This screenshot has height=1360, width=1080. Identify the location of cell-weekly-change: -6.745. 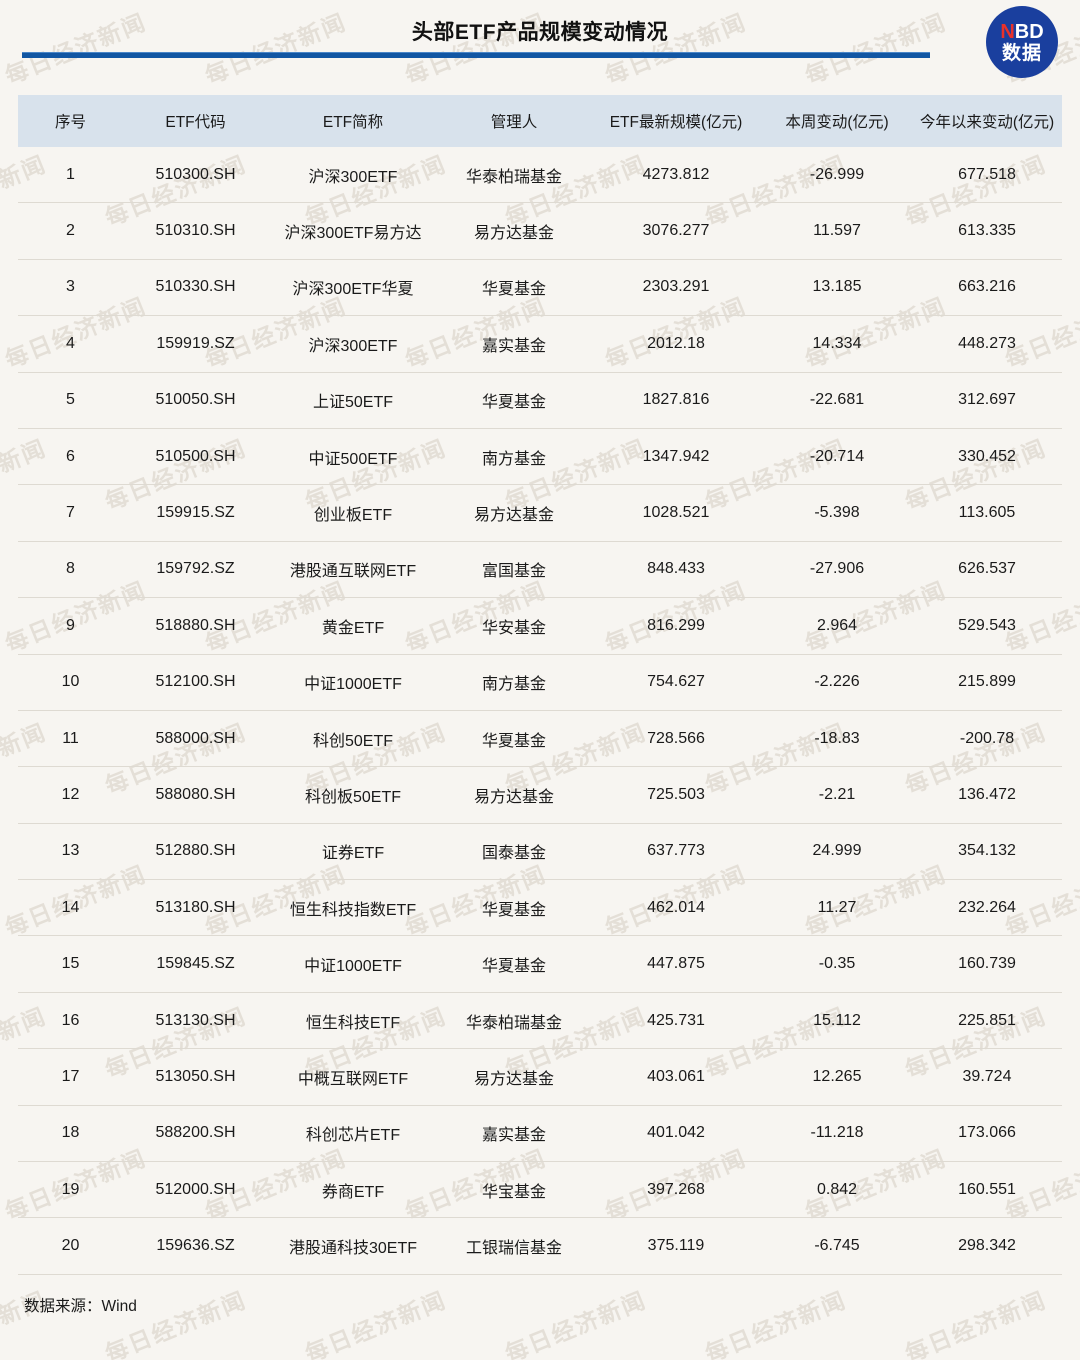
(837, 1246).